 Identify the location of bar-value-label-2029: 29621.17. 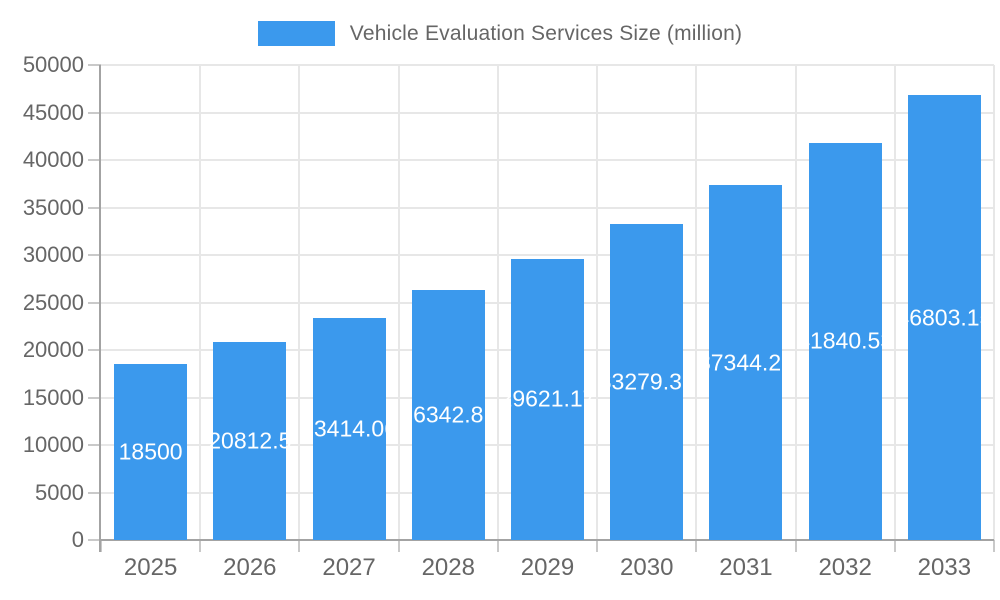
(547, 398).